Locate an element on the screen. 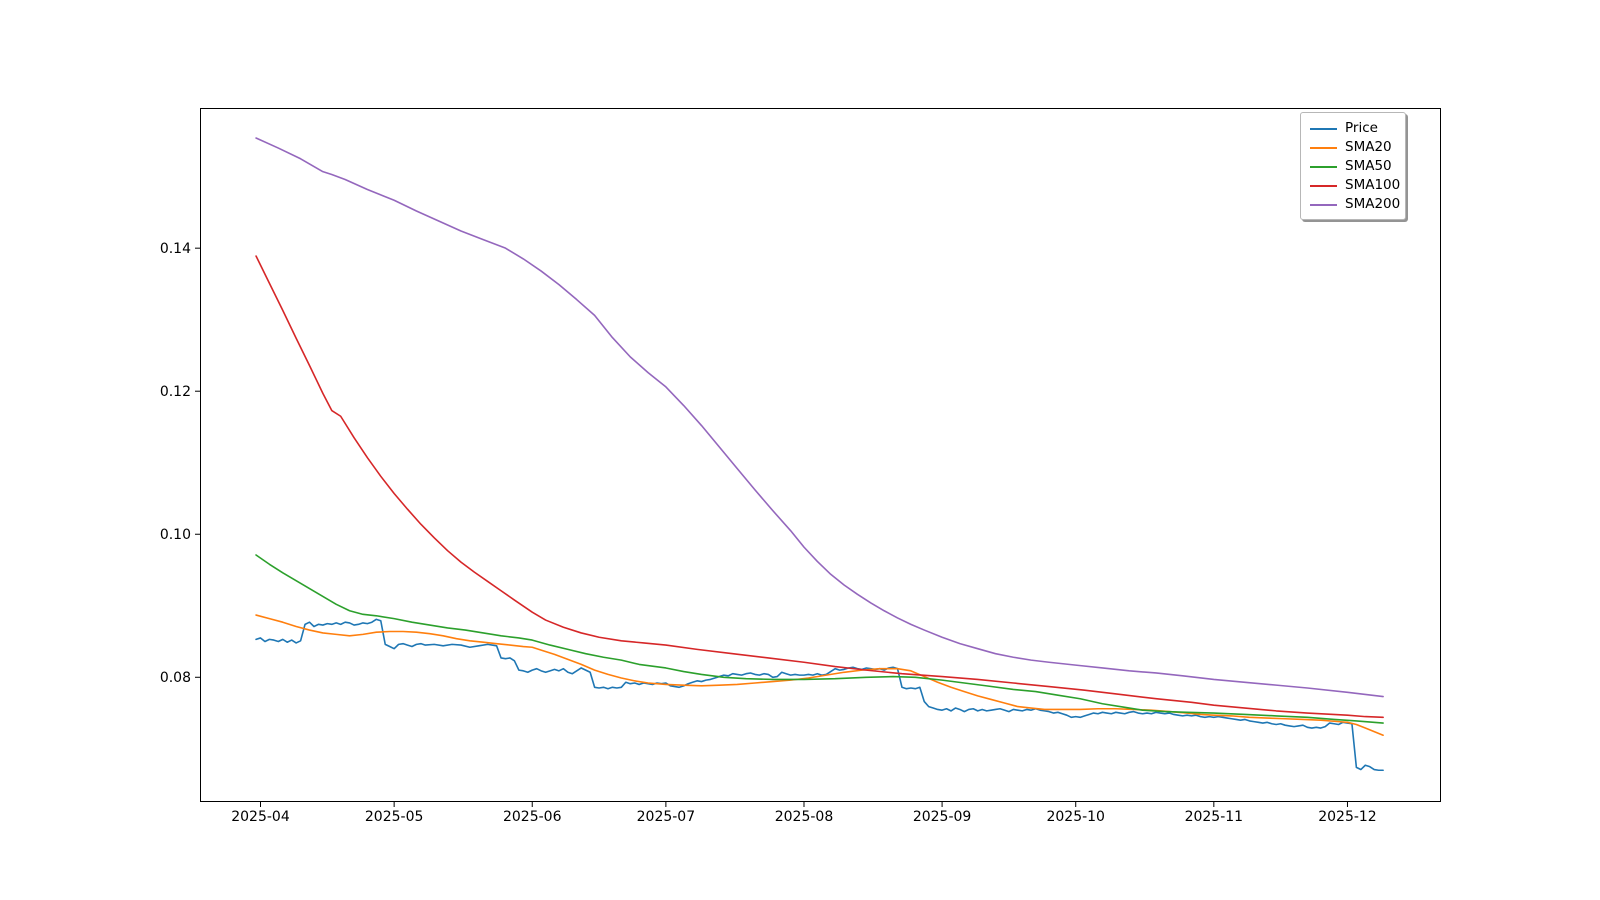 The image size is (1600, 900). legend-entry-sma200: SMA200 is located at coordinates (1355, 204).